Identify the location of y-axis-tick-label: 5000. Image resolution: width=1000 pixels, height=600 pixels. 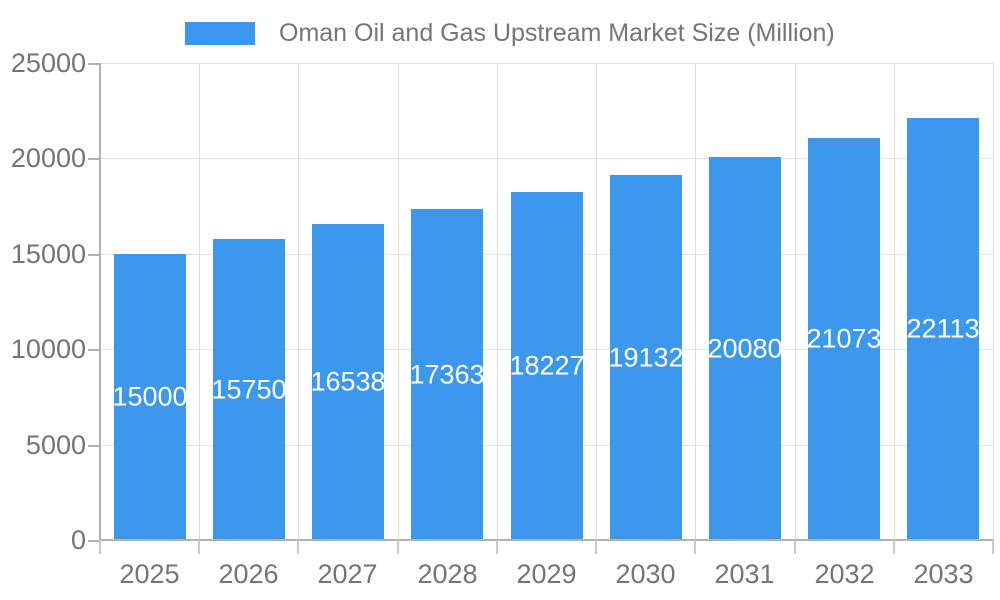
(55, 445).